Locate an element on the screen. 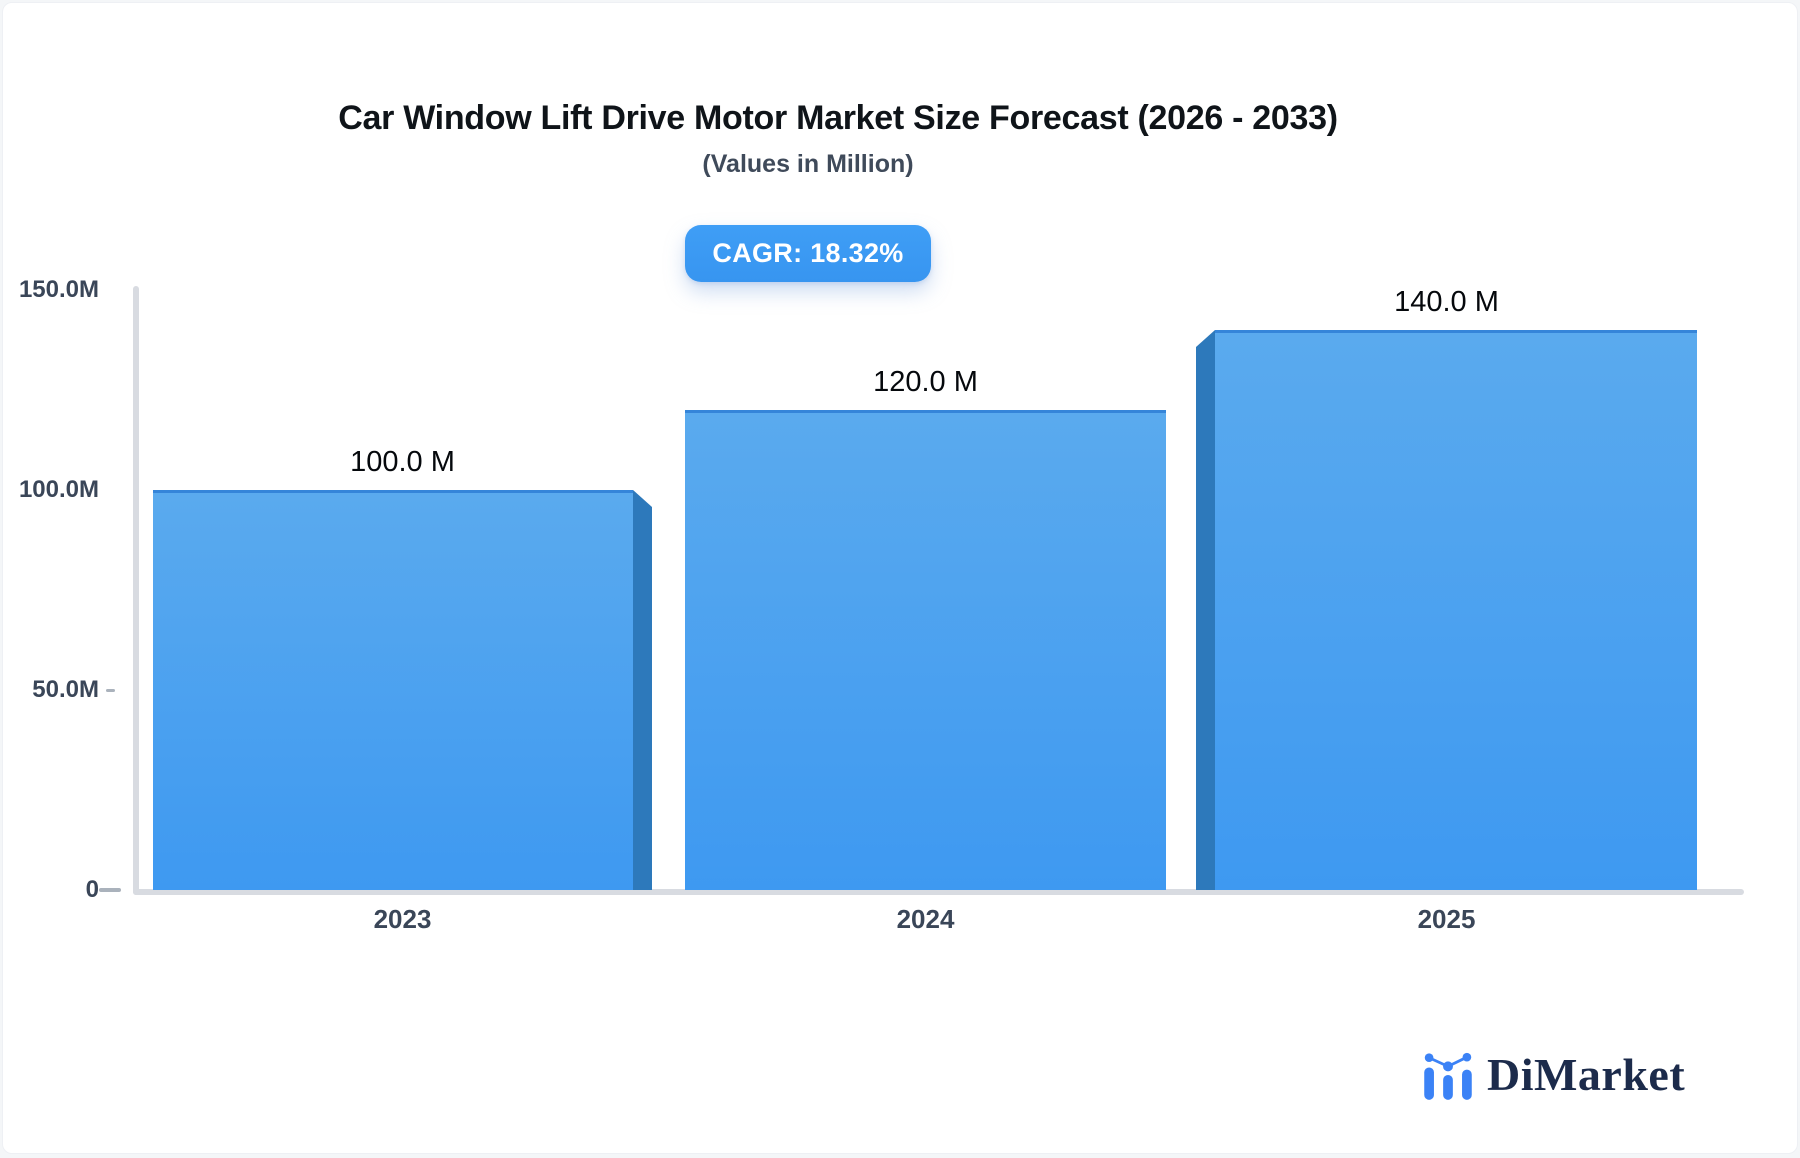 The height and width of the screenshot is (1158, 1800). bar-2024 is located at coordinates (925, 650).